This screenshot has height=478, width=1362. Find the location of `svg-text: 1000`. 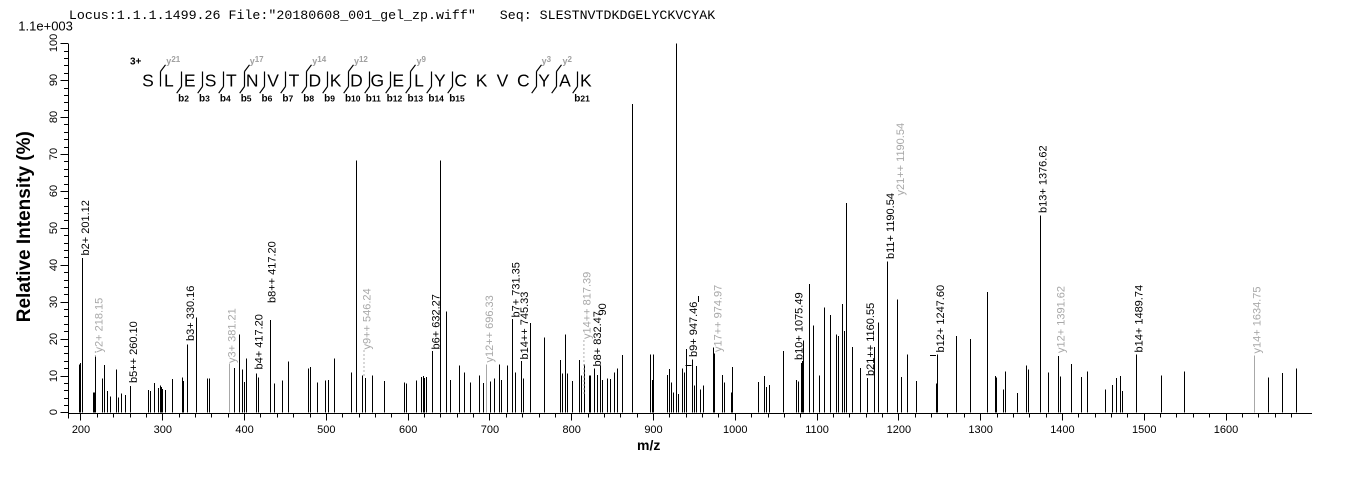

svg-text: 1000 is located at coordinates (735, 430).